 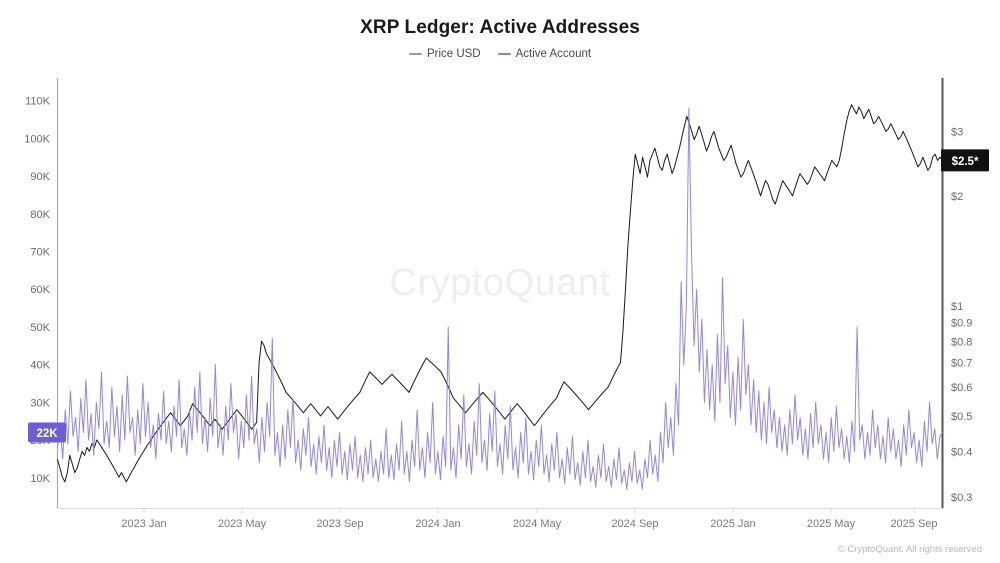 I want to click on x-tick-label-6: 2025 Jan, so click(x=732, y=524).